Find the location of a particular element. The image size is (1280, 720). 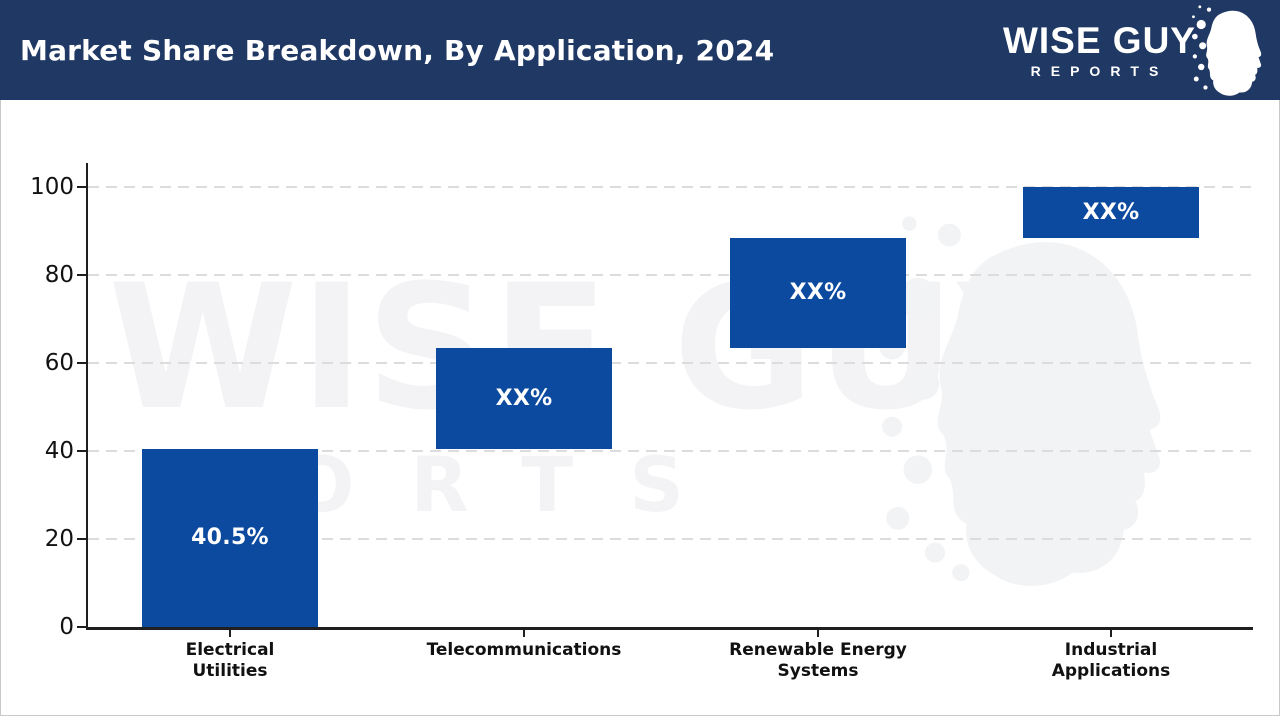

y-tick-label-20: 20 is located at coordinates (59, 539).